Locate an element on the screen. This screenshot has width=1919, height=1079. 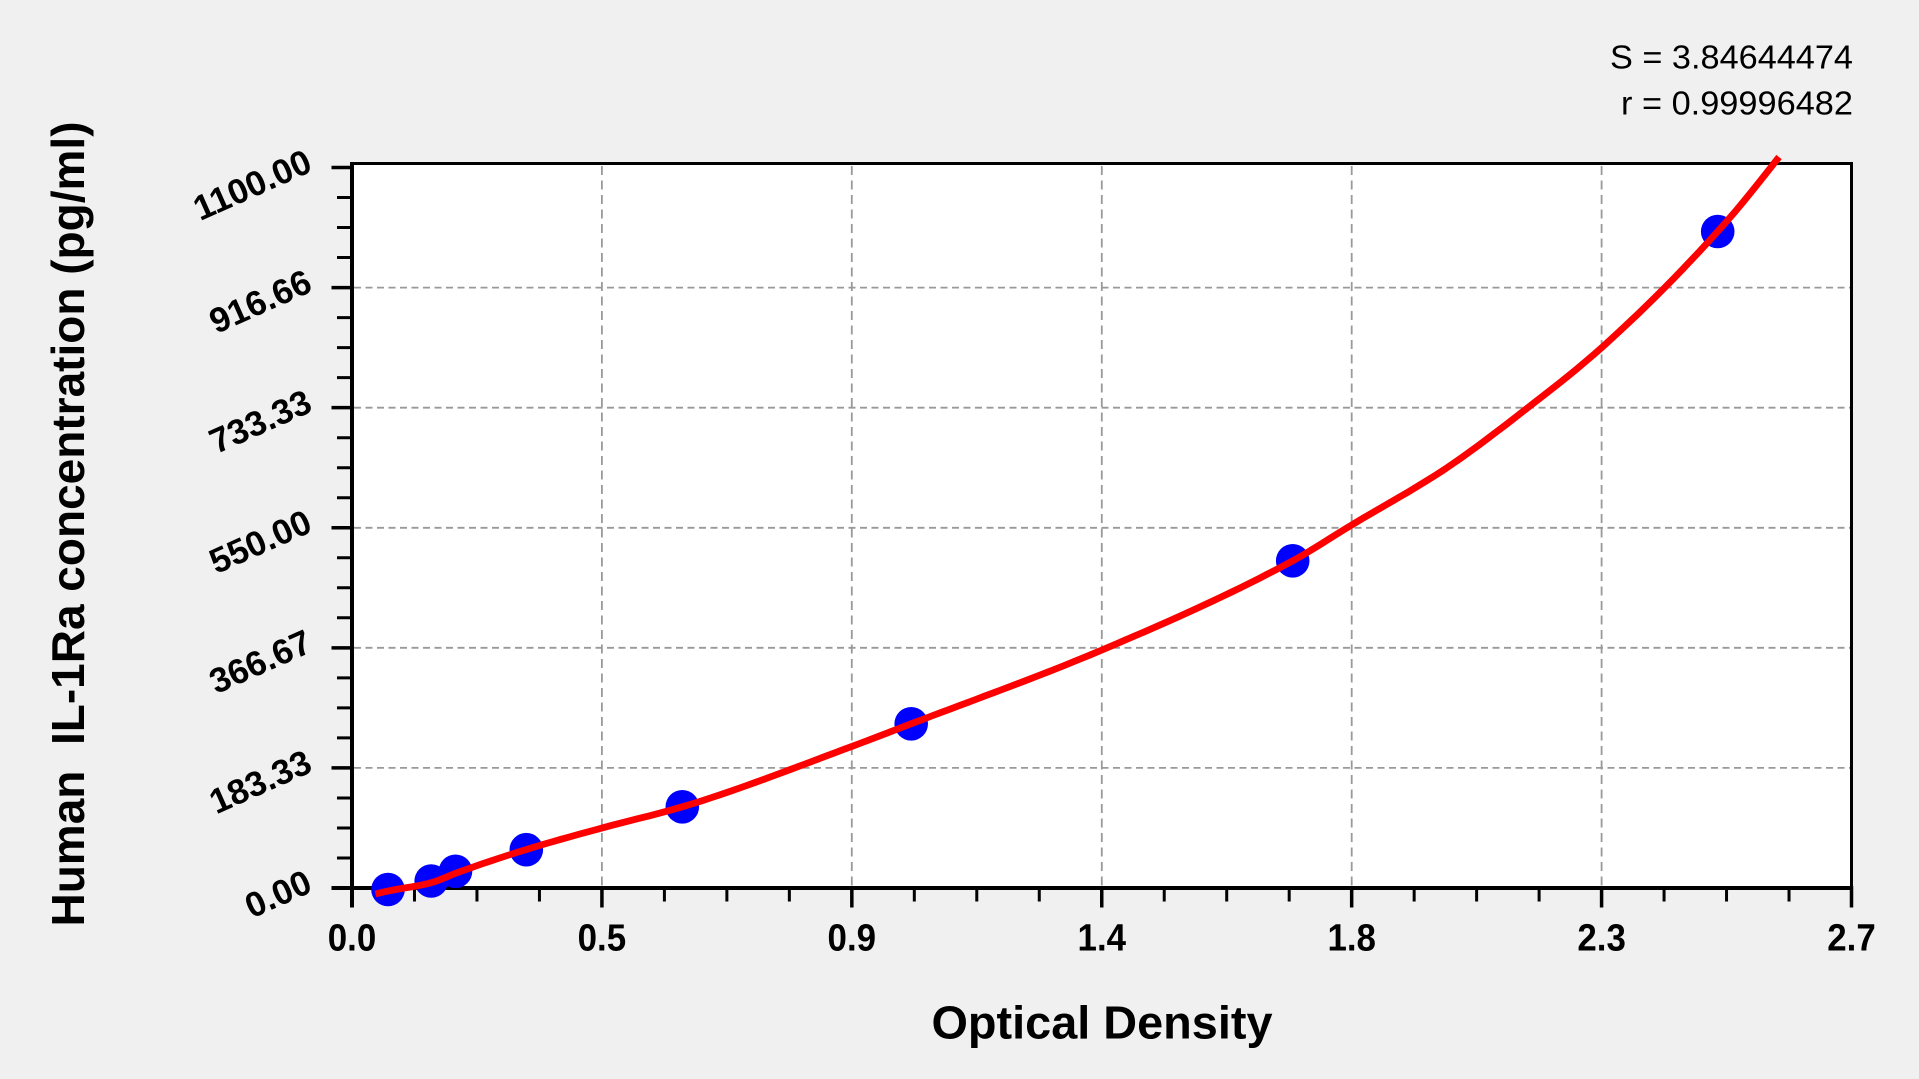
svg-text: Optical Density is located at coordinates (1102, 1023).